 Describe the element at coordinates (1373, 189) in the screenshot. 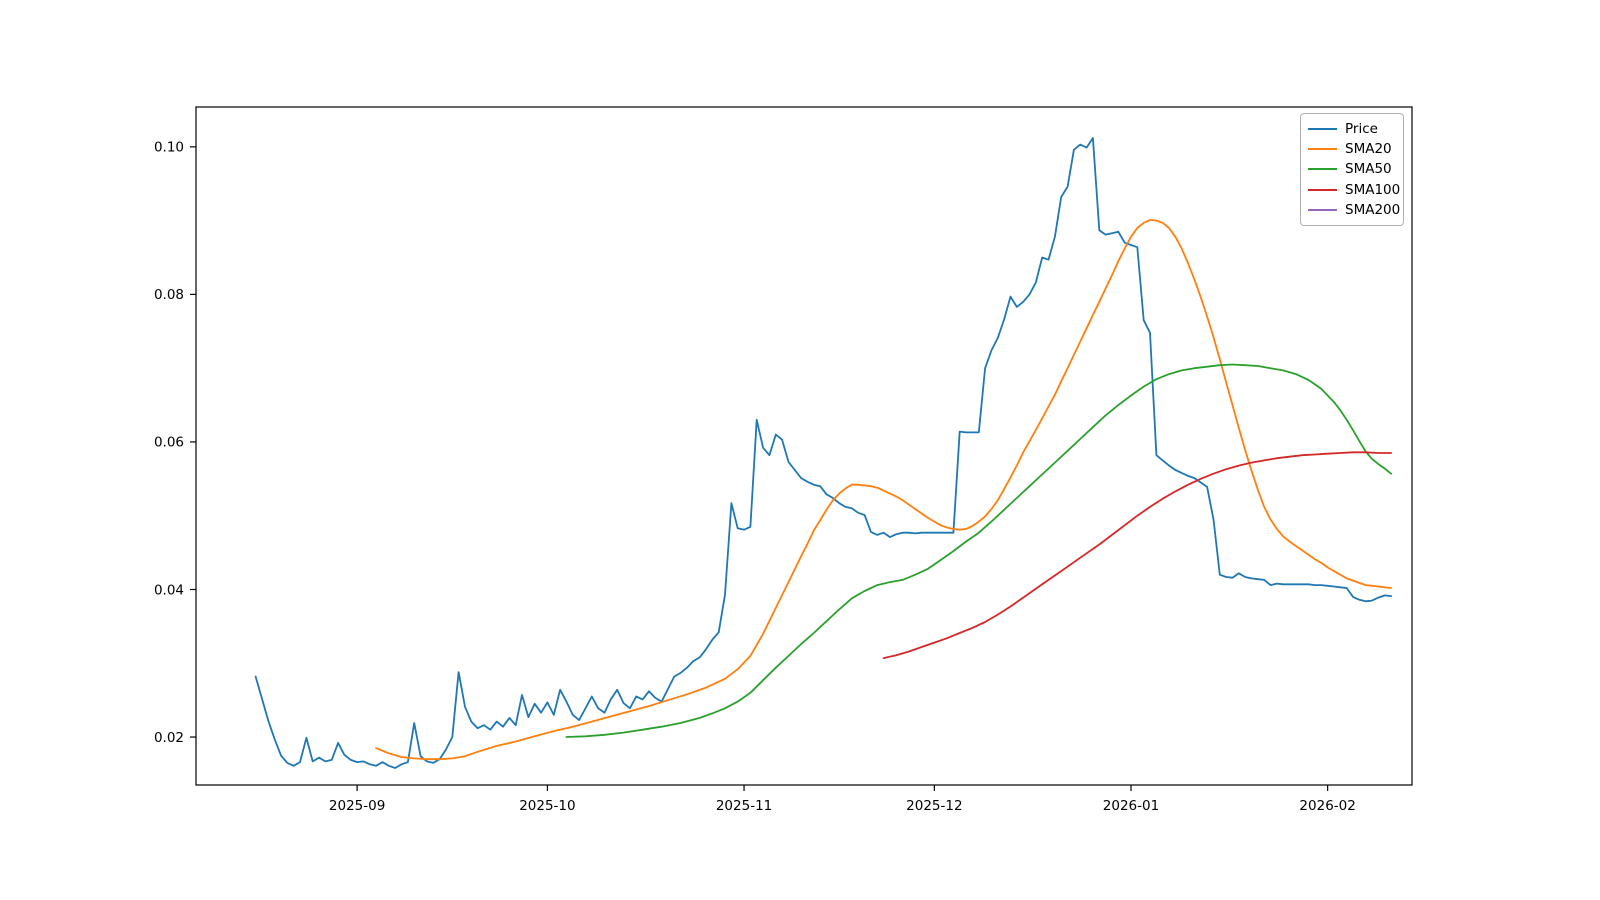

I see `legend-label: SMA100` at that location.